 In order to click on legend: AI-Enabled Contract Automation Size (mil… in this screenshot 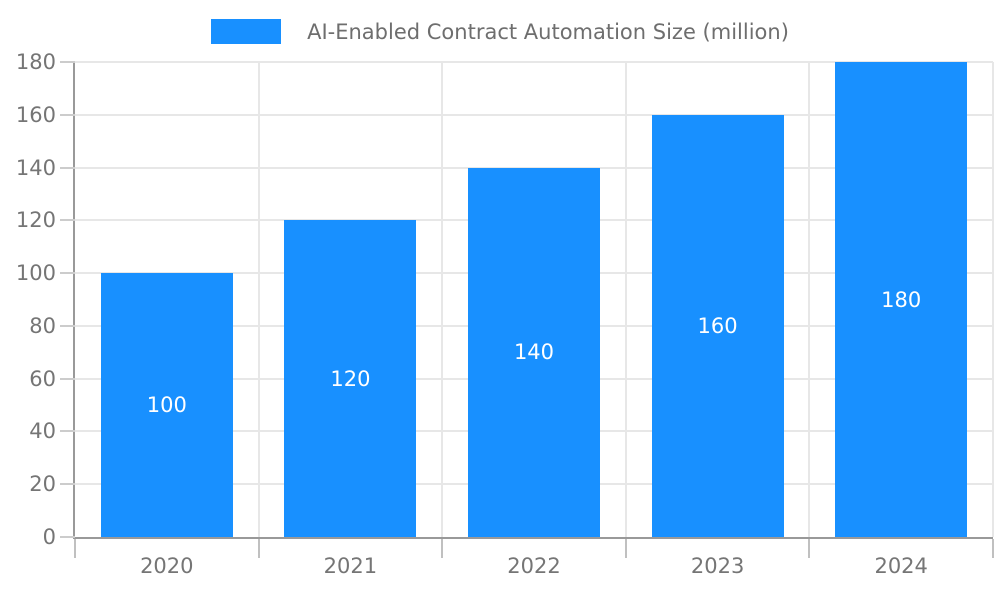, I will do `click(500, 31)`.